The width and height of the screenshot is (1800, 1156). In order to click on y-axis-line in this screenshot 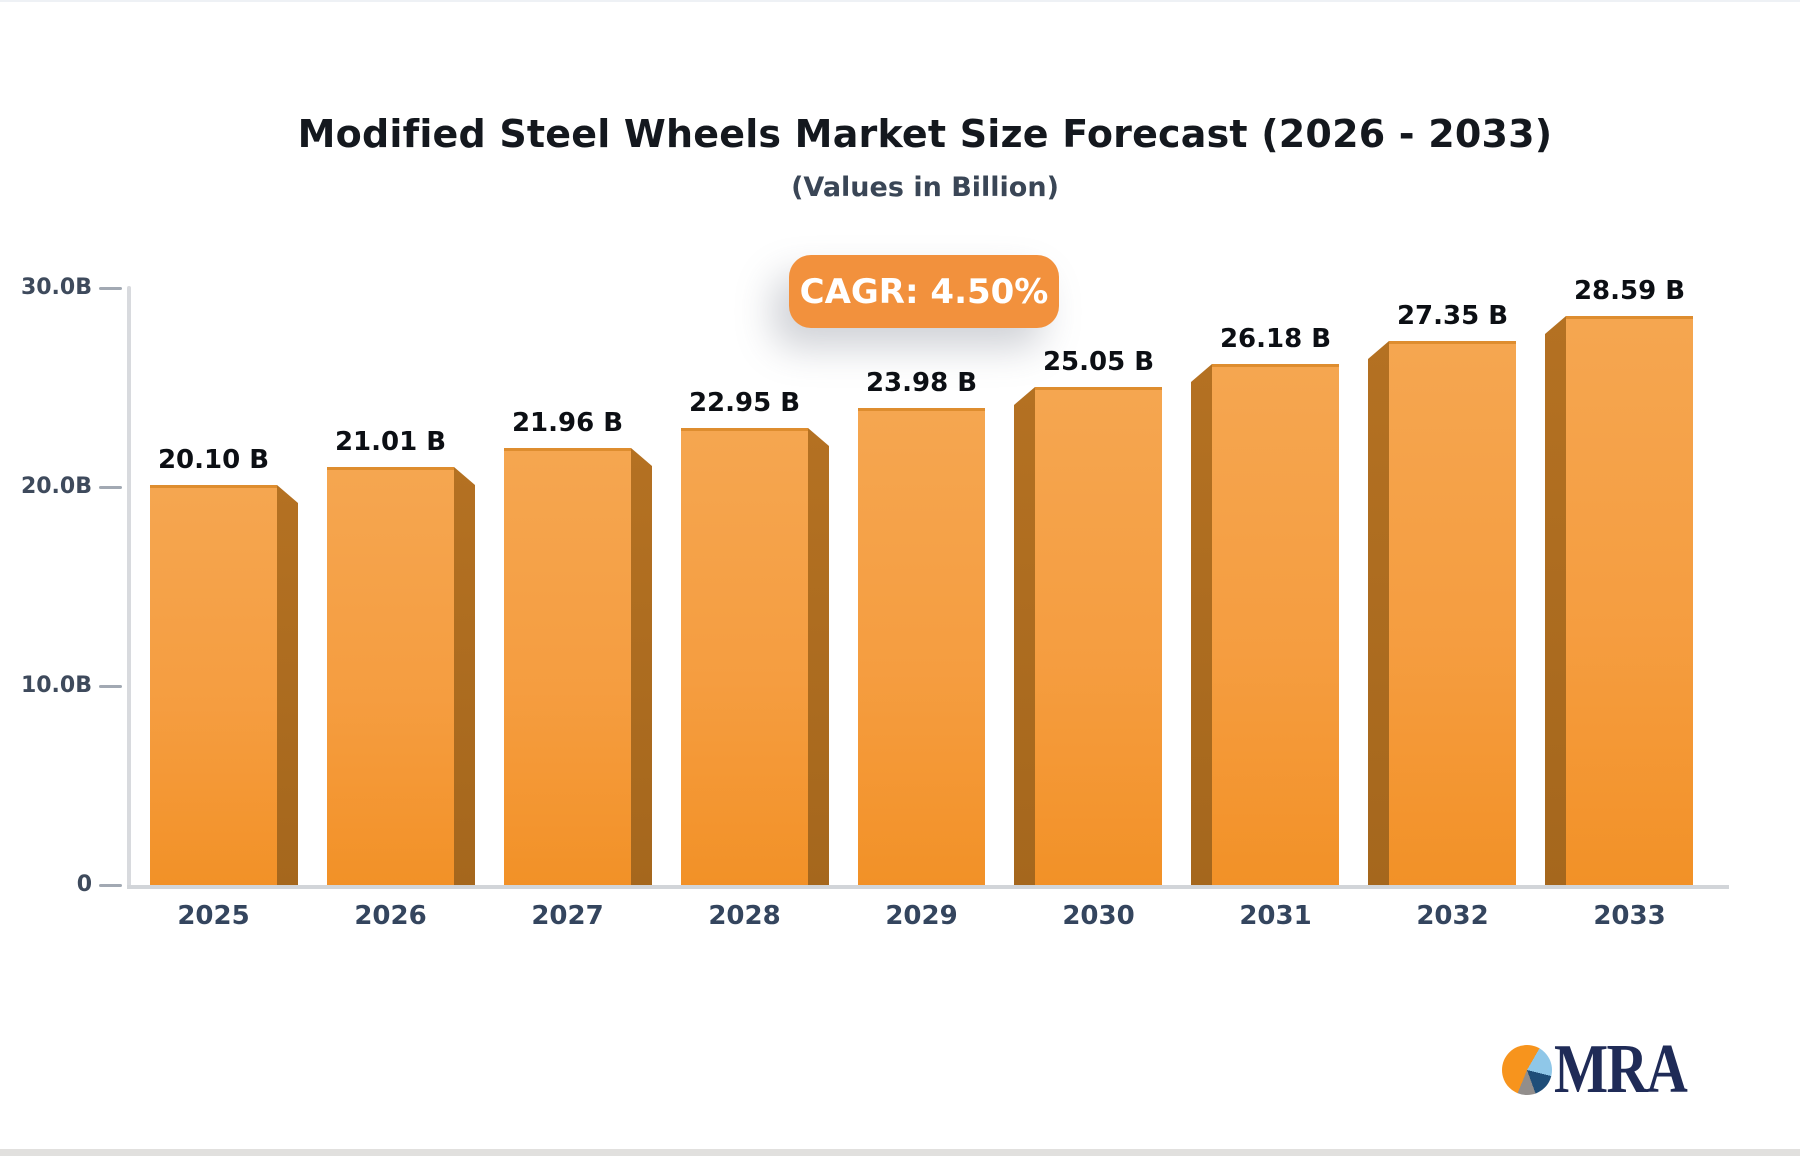, I will do `click(129, 586)`.